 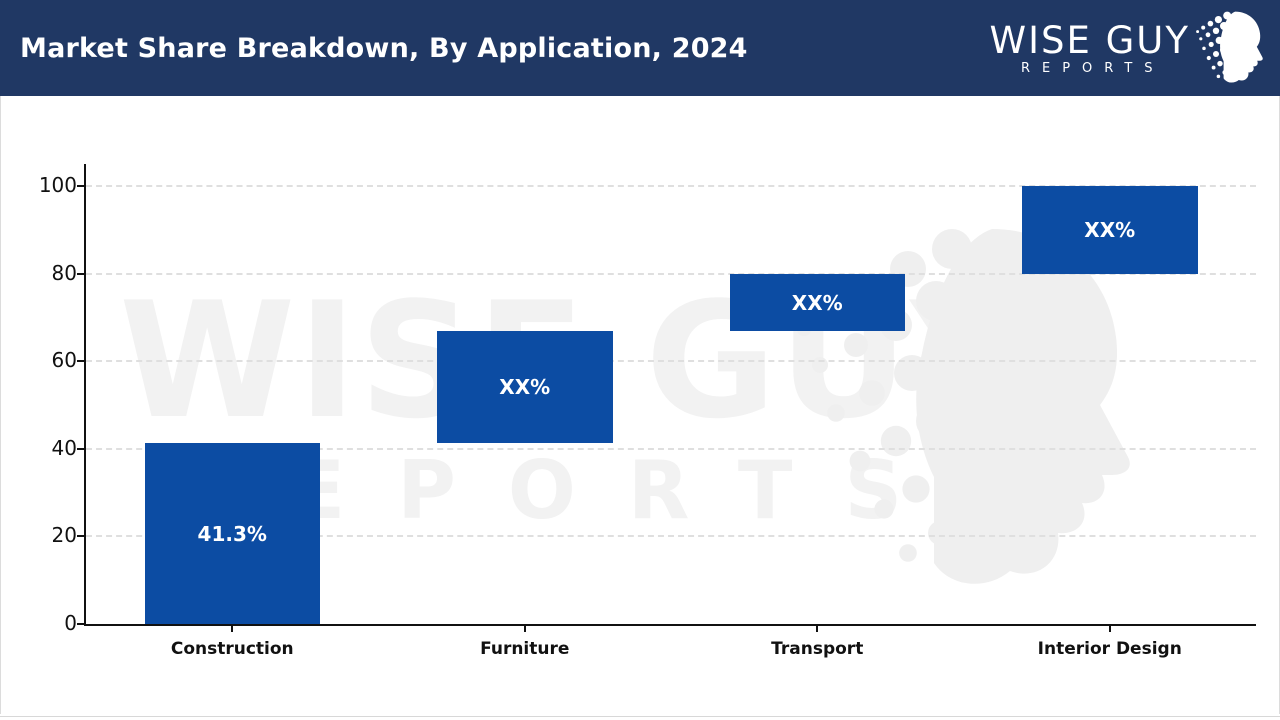 I want to click on x-axis-spine, so click(x=670, y=625).